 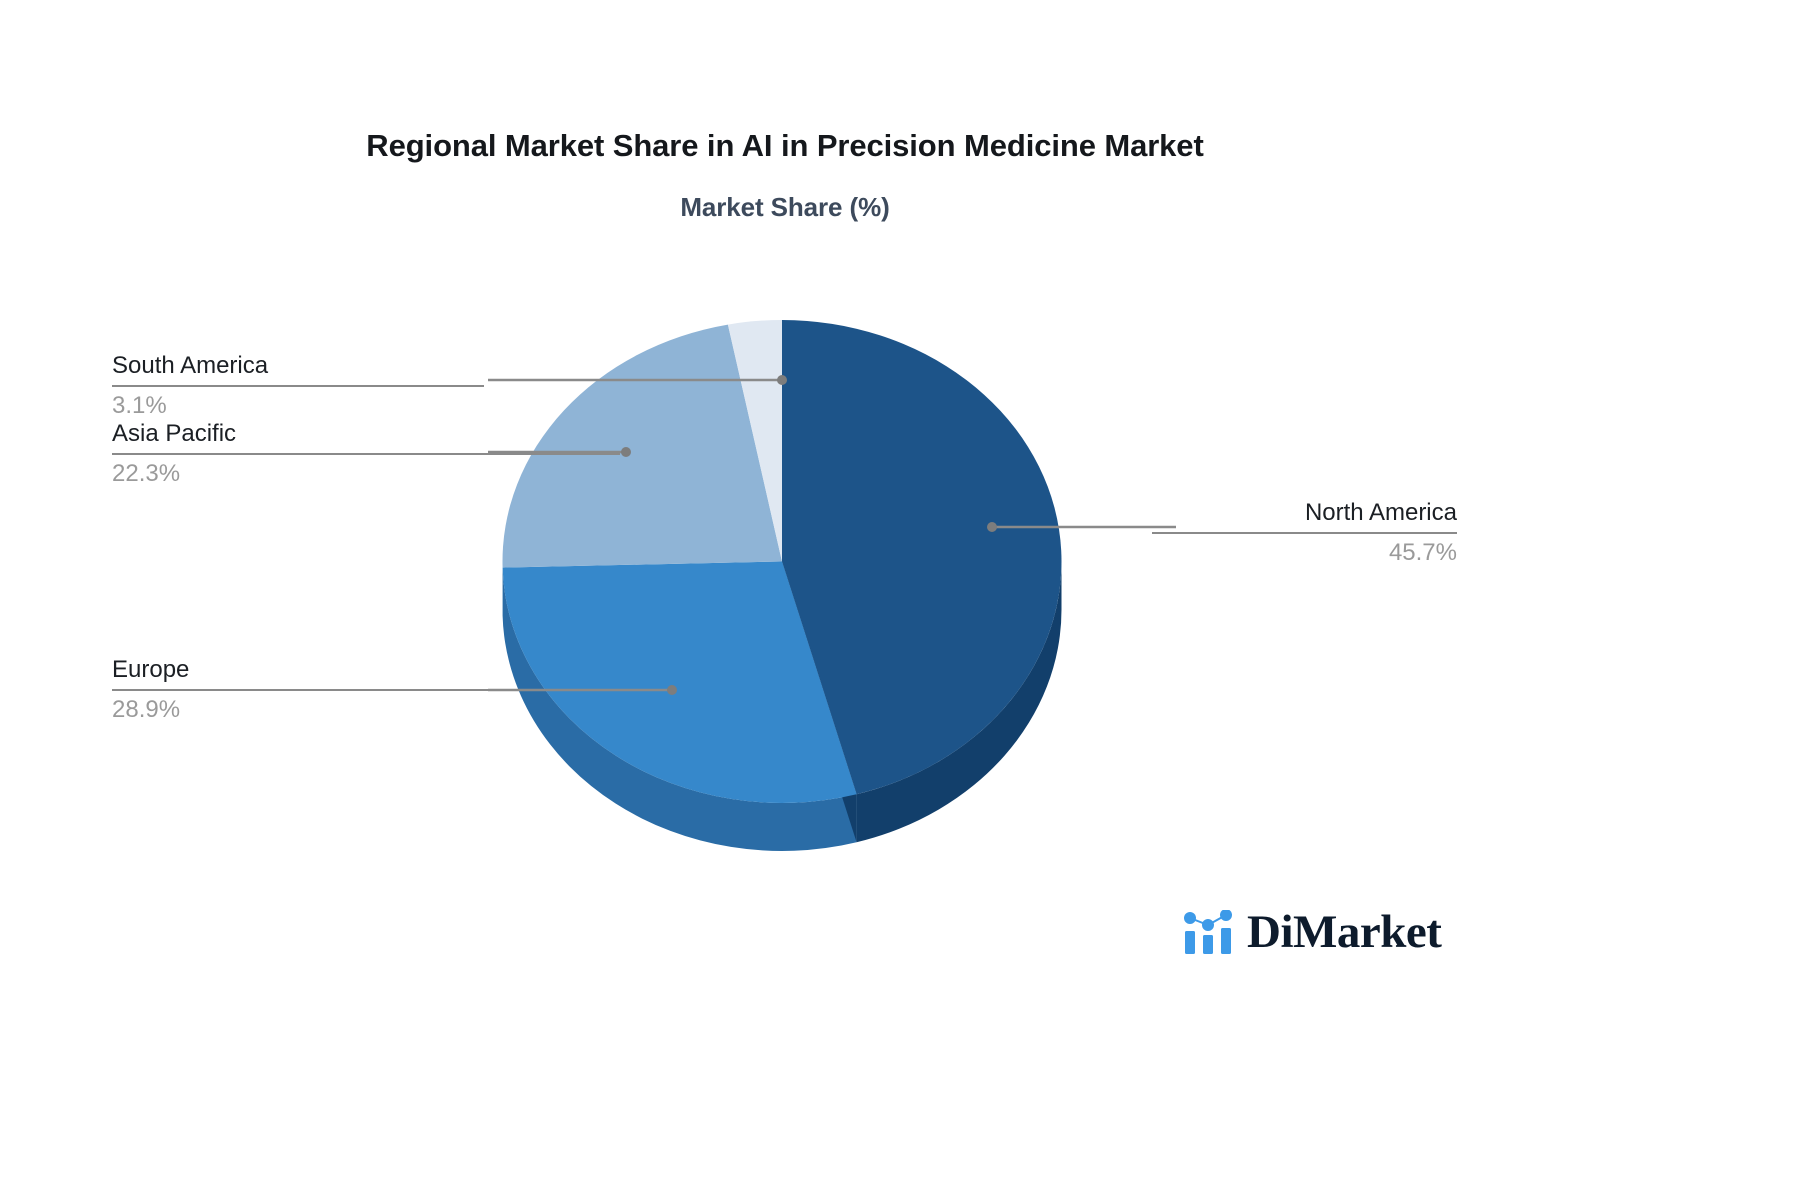 I want to click on callout-europe: Europe 28.9%, so click(x=389, y=690).